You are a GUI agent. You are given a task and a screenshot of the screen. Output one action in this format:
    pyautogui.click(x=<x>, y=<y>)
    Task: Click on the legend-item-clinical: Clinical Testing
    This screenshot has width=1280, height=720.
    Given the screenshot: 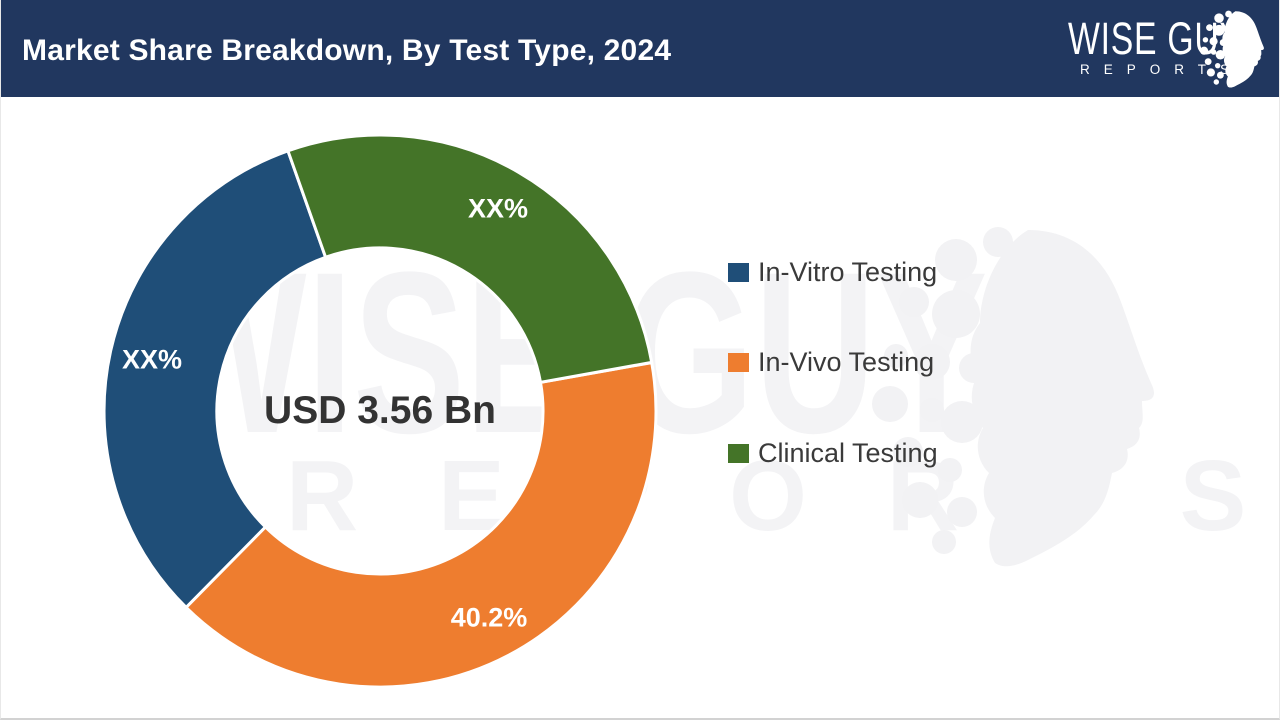 What is the action you would take?
    pyautogui.click(x=833, y=452)
    